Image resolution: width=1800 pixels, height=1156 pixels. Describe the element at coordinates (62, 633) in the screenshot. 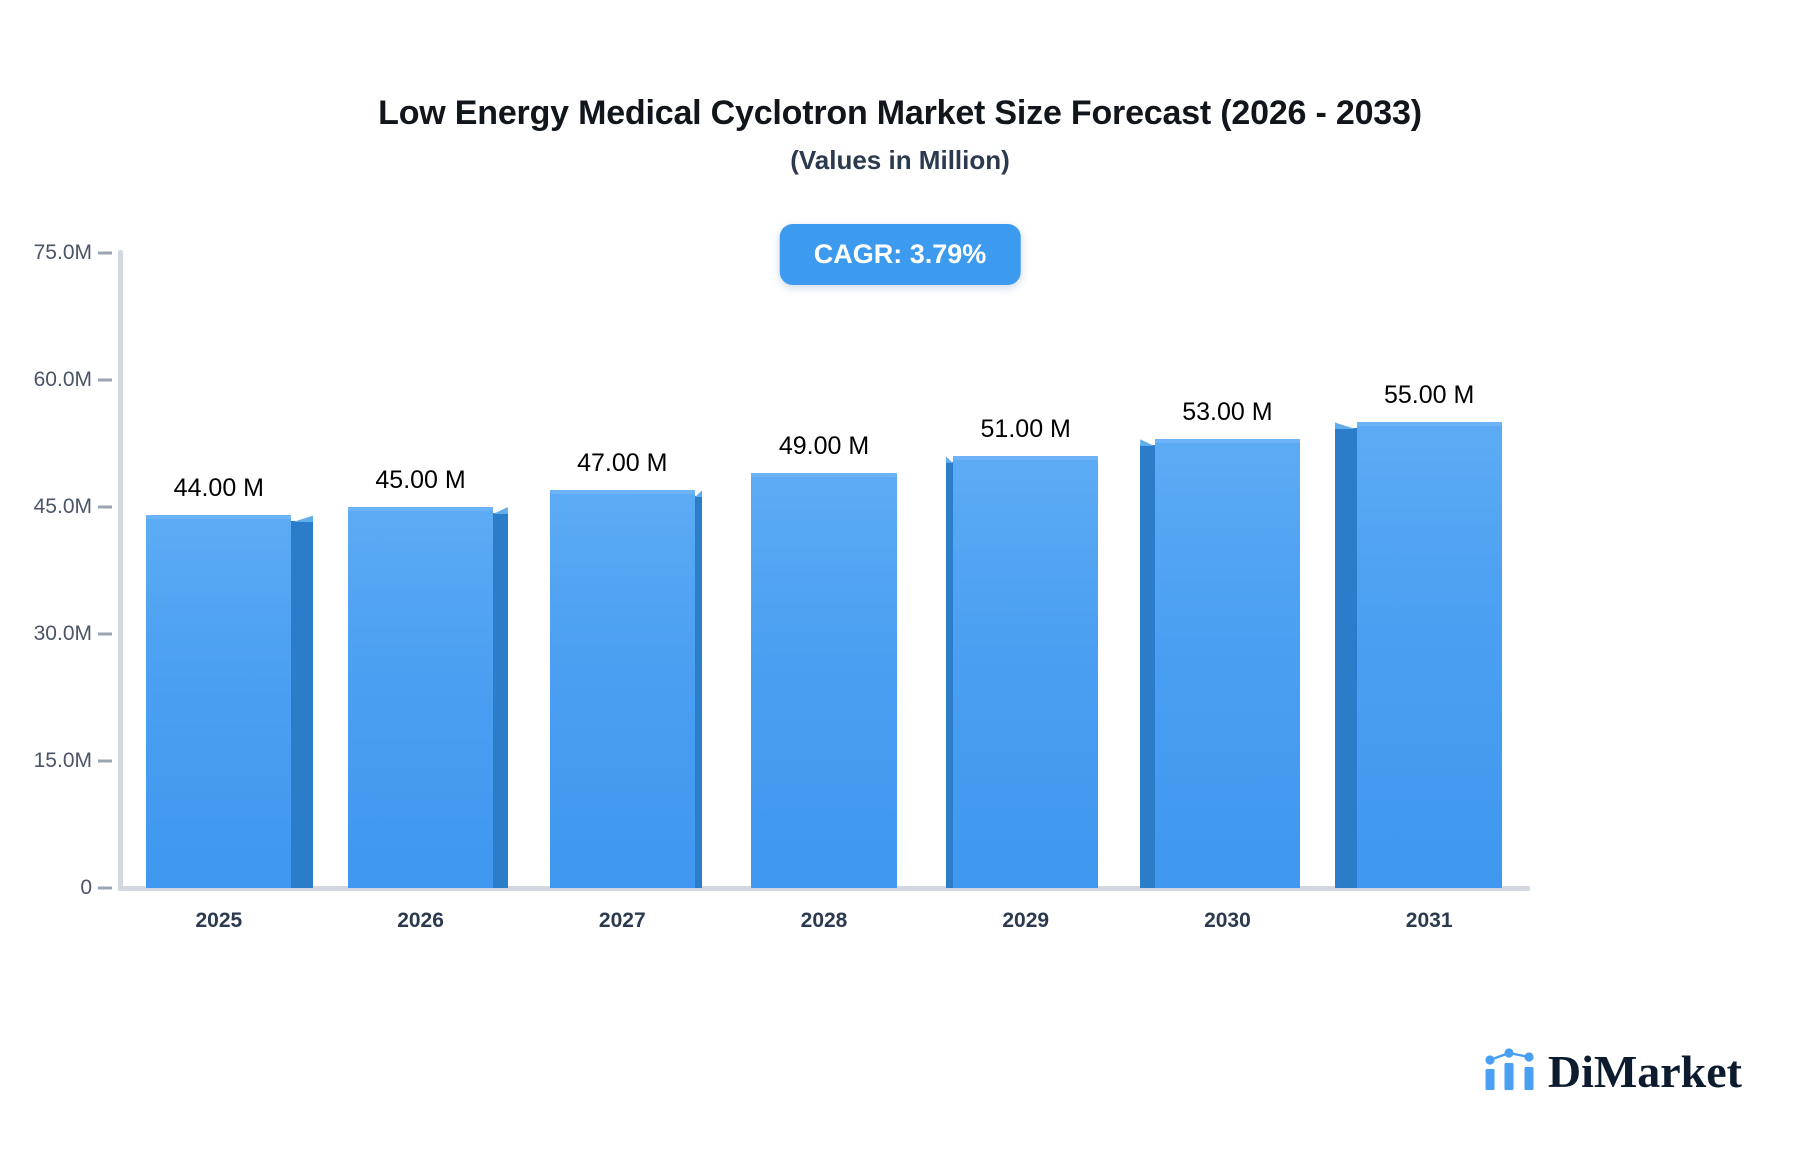

I see `y-axis-tick-label: 30.0M` at that location.